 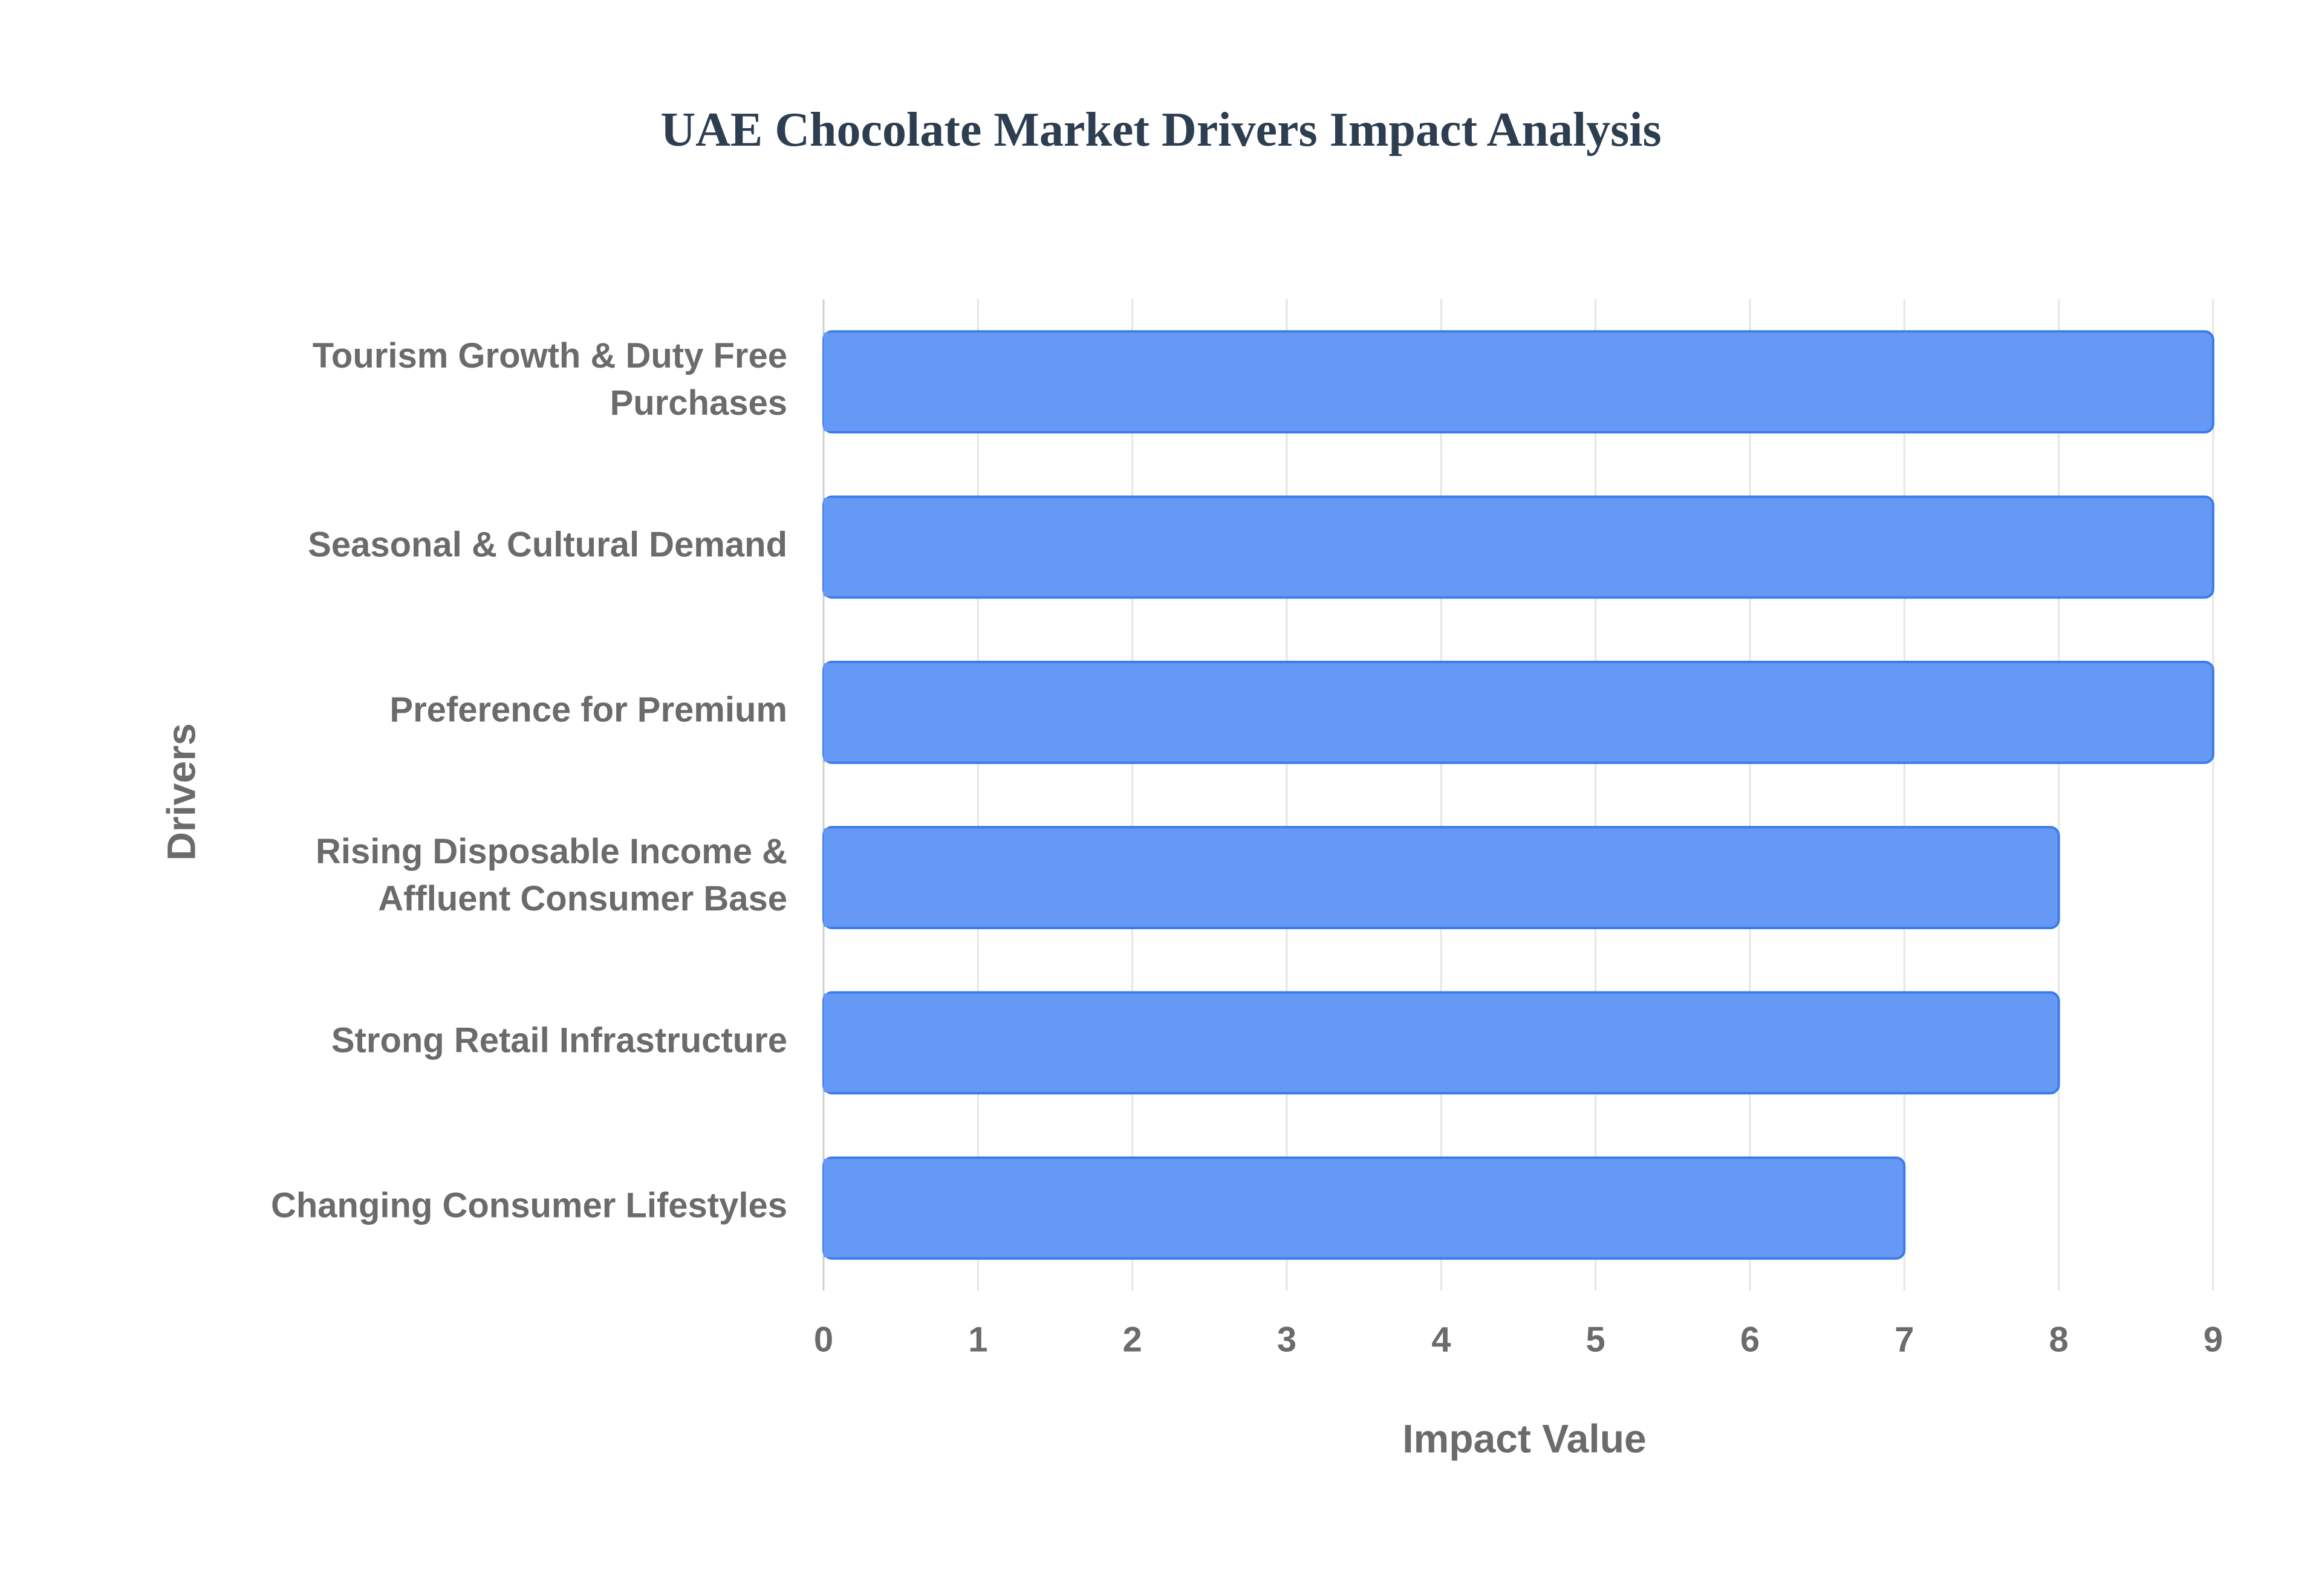 I want to click on x-tick-label: 4, so click(x=1441, y=1339).